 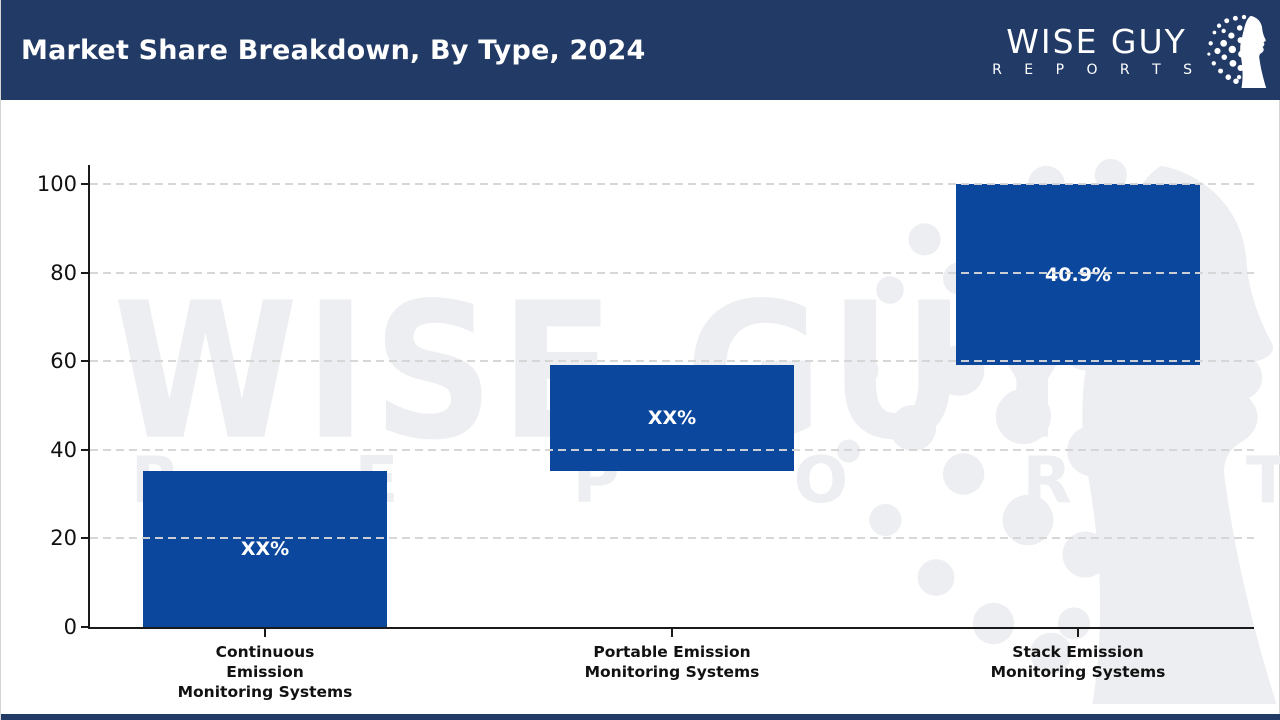 I want to click on footer-bar, so click(x=640, y=717).